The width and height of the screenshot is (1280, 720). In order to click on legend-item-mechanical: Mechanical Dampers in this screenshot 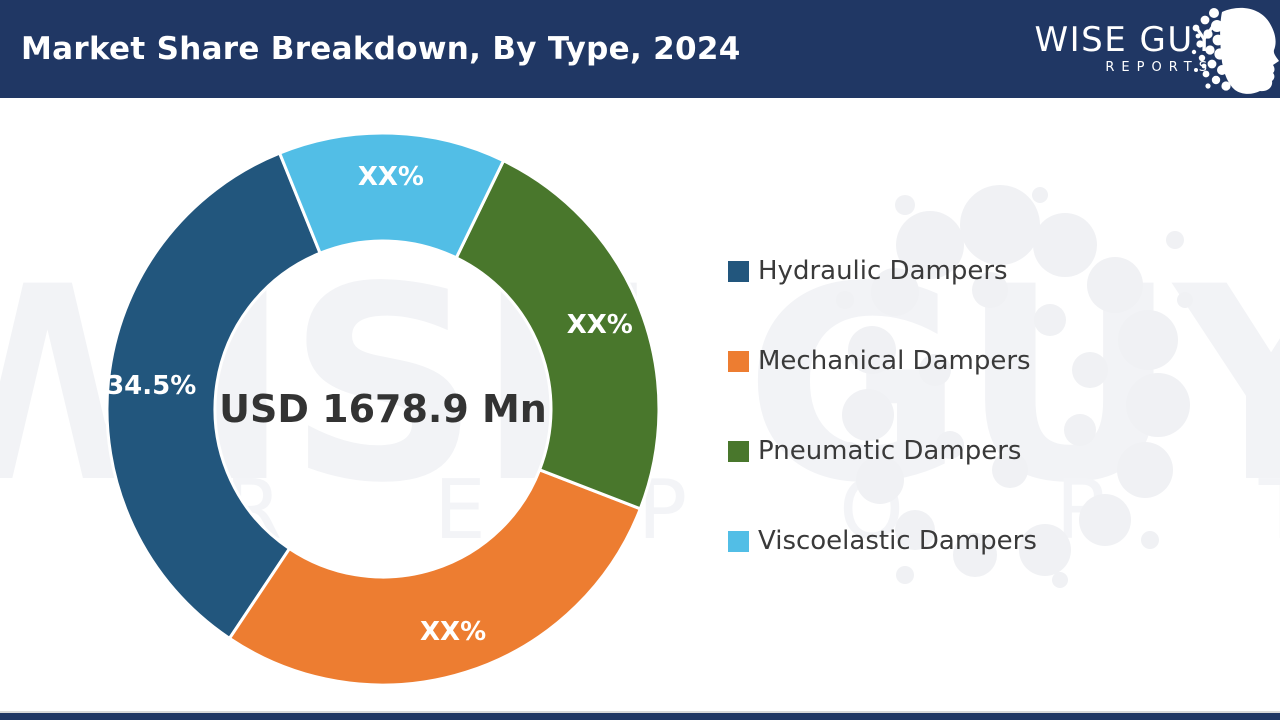, I will do `click(882, 361)`.